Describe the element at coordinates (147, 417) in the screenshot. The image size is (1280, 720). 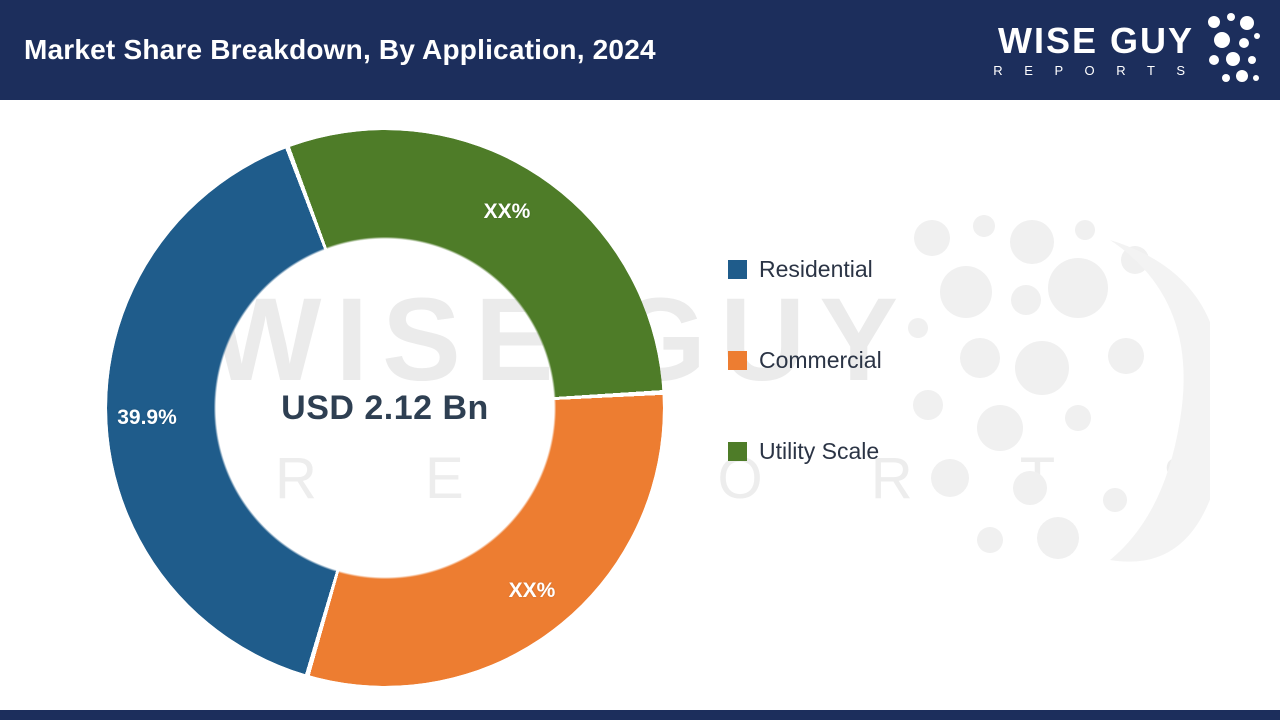
I see `segment-label-residential: 39.9%` at that location.